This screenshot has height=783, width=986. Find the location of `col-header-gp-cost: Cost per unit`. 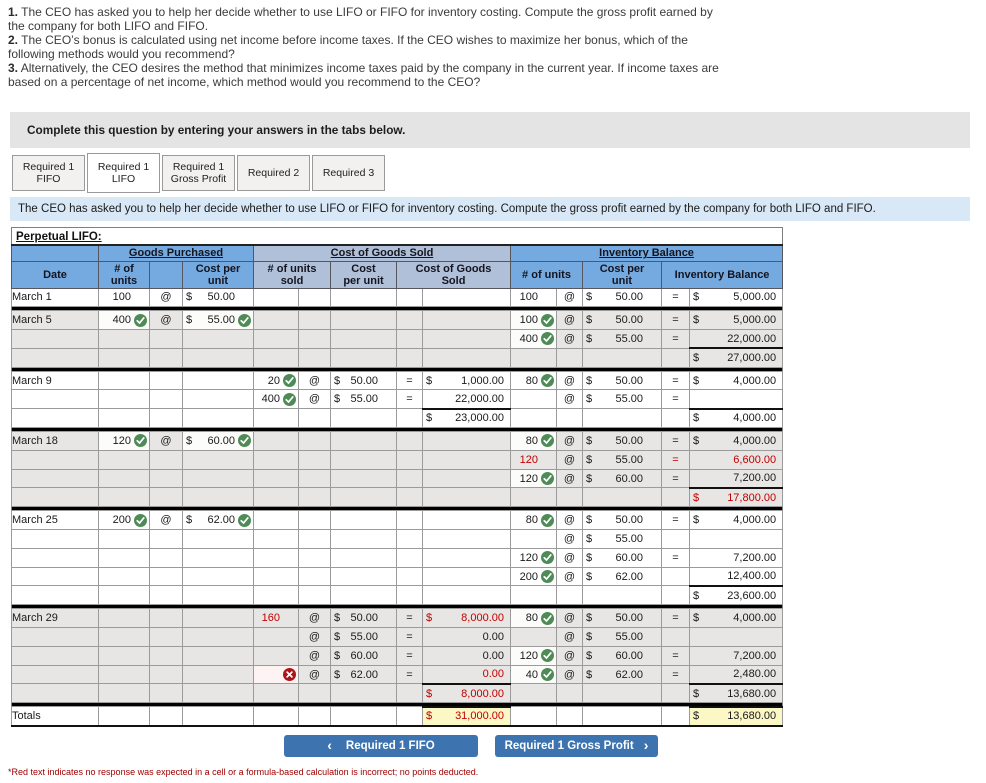

col-header-gp-cost: Cost per unit is located at coordinates (218, 274).